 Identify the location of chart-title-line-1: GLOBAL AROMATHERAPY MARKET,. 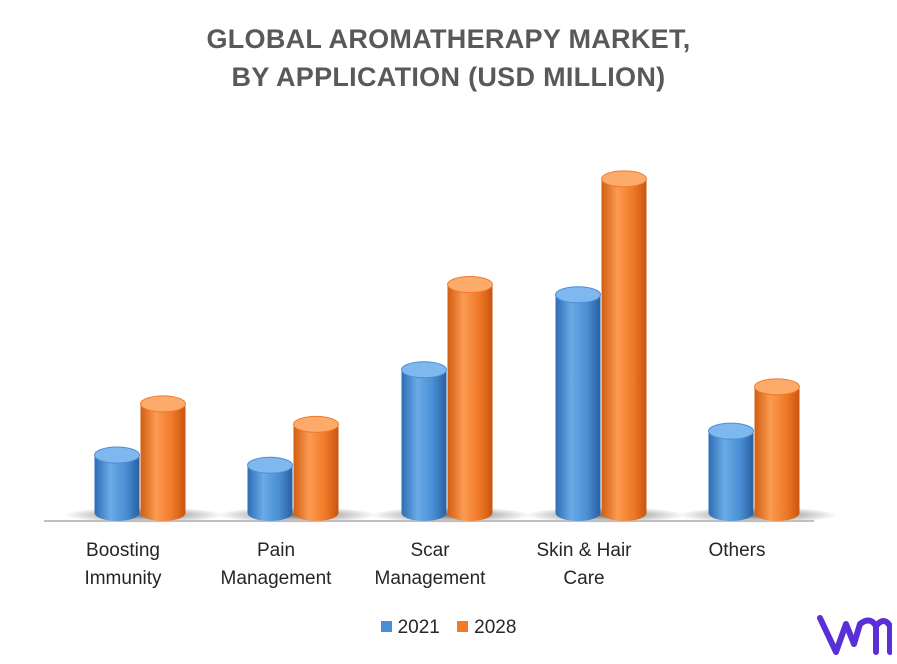
(448, 39).